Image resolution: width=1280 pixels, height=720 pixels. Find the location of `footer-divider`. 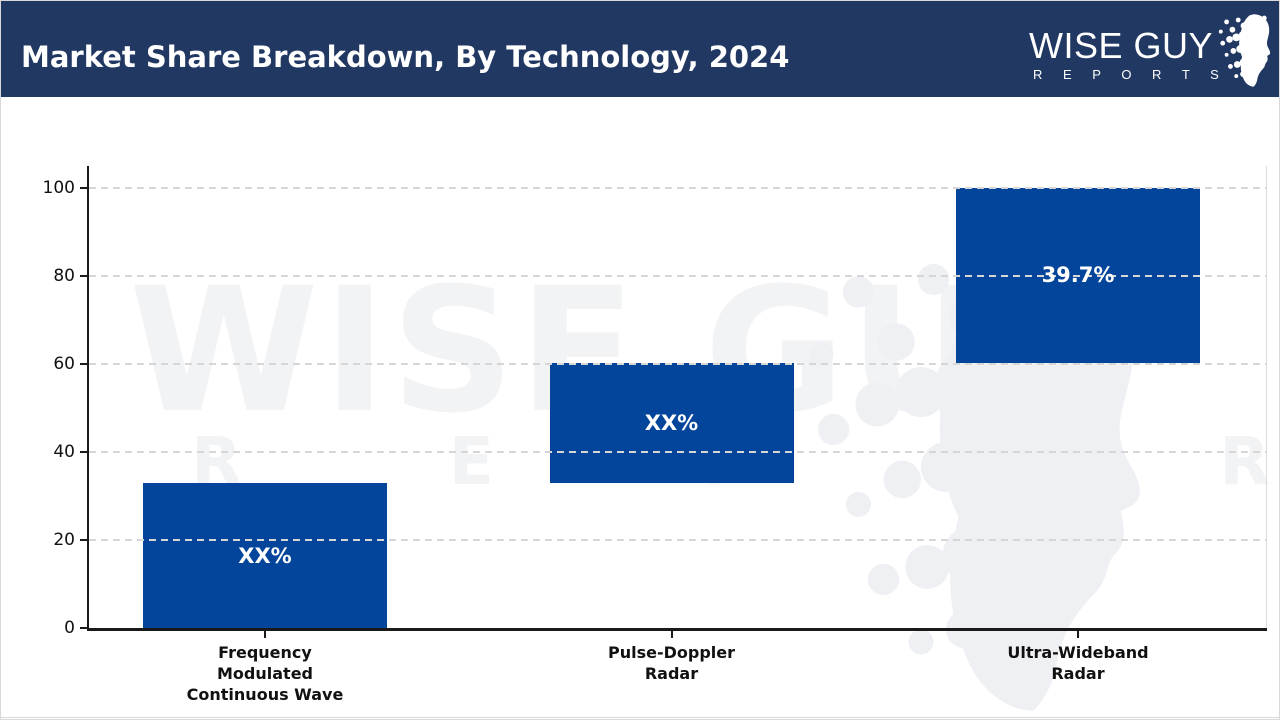

footer-divider is located at coordinates (640, 717).